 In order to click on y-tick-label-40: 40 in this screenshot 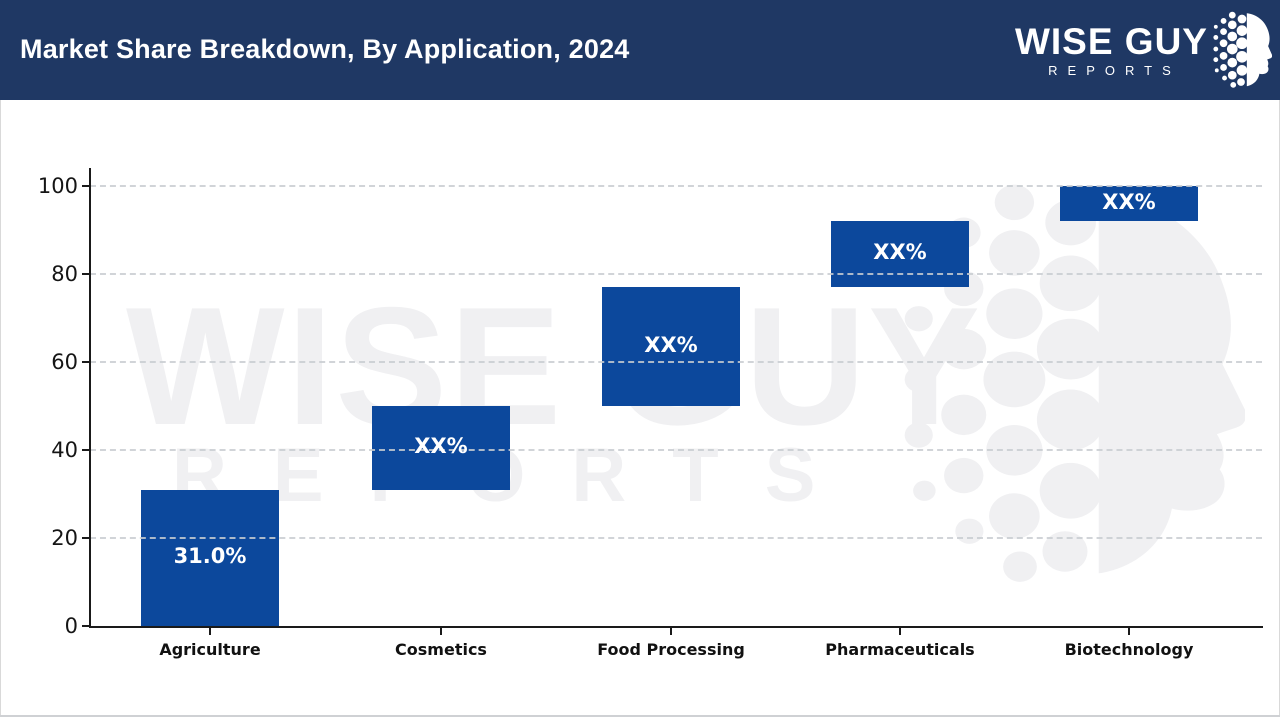, I will do `click(64, 450)`.